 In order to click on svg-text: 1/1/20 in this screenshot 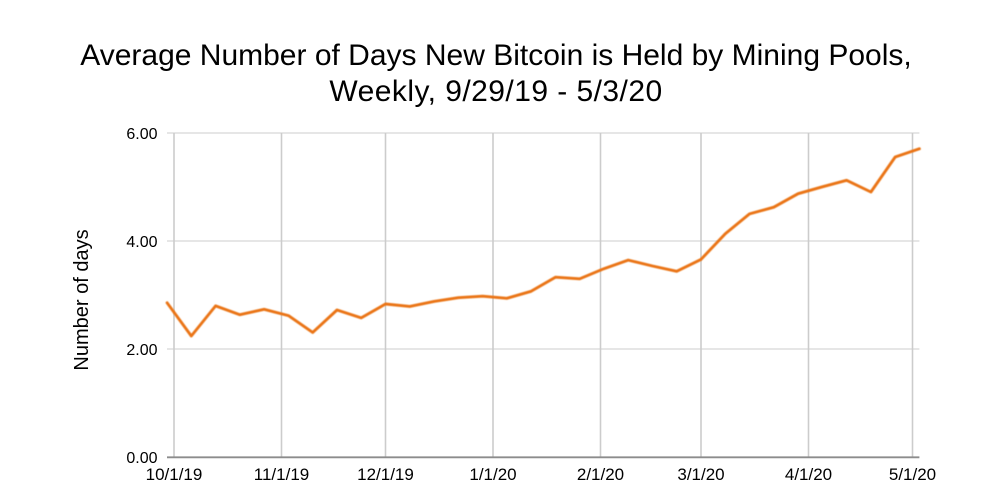, I will do `click(492, 474)`.